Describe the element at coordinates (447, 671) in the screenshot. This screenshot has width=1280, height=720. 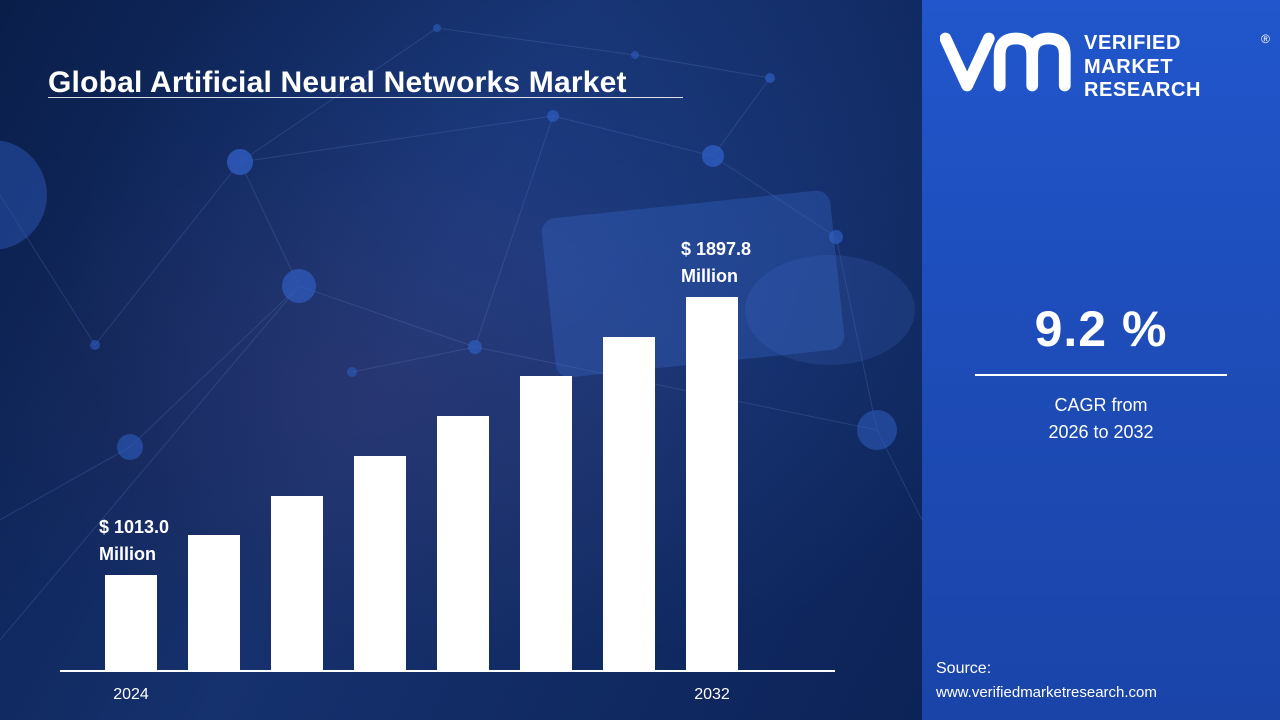
I see `x-axis-line` at that location.